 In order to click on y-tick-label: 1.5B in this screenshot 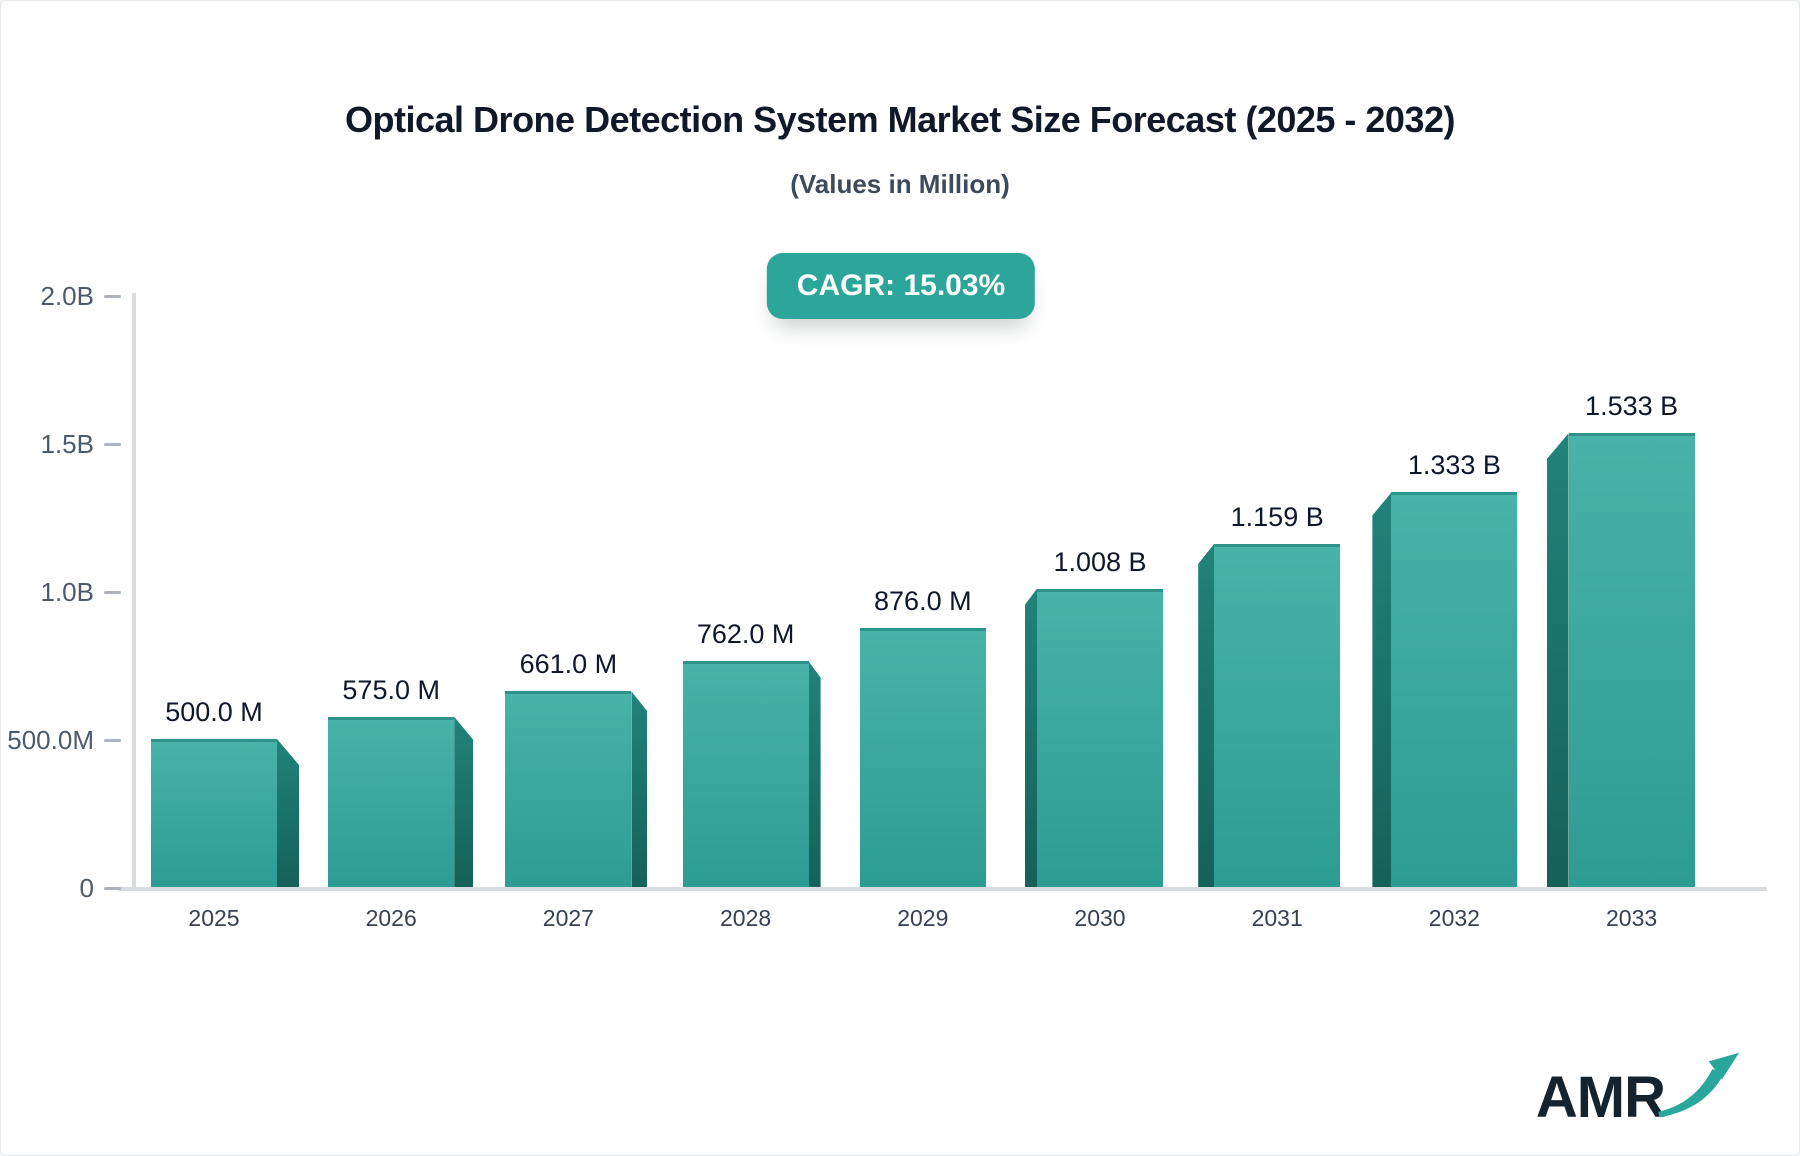, I will do `click(67, 443)`.